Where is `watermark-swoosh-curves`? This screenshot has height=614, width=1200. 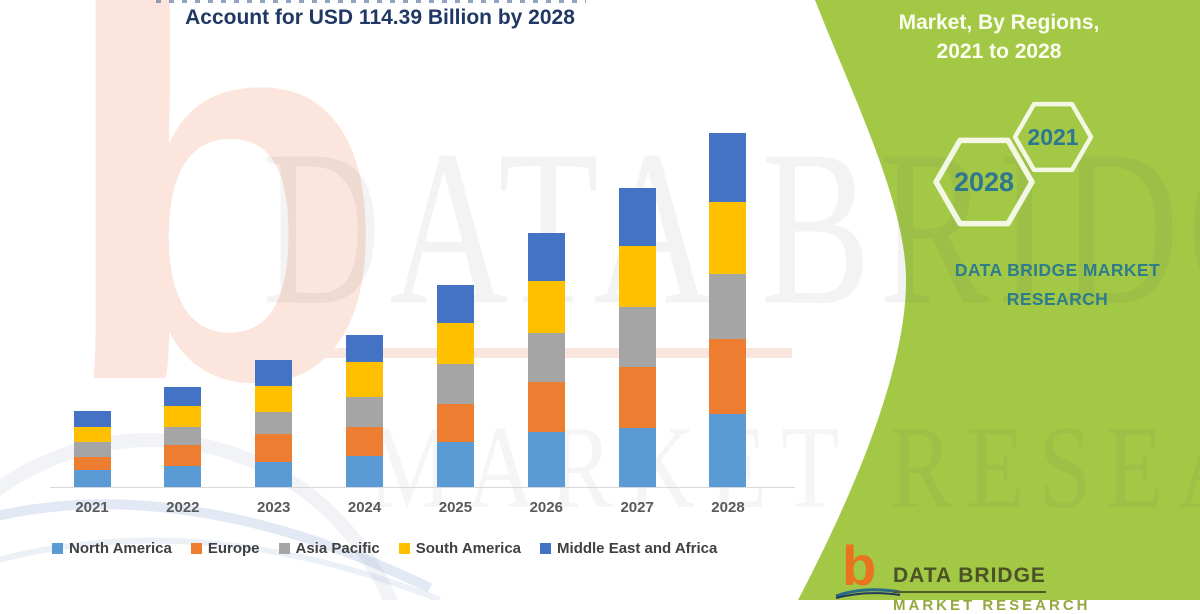 watermark-swoosh-curves is located at coordinates (221, 516).